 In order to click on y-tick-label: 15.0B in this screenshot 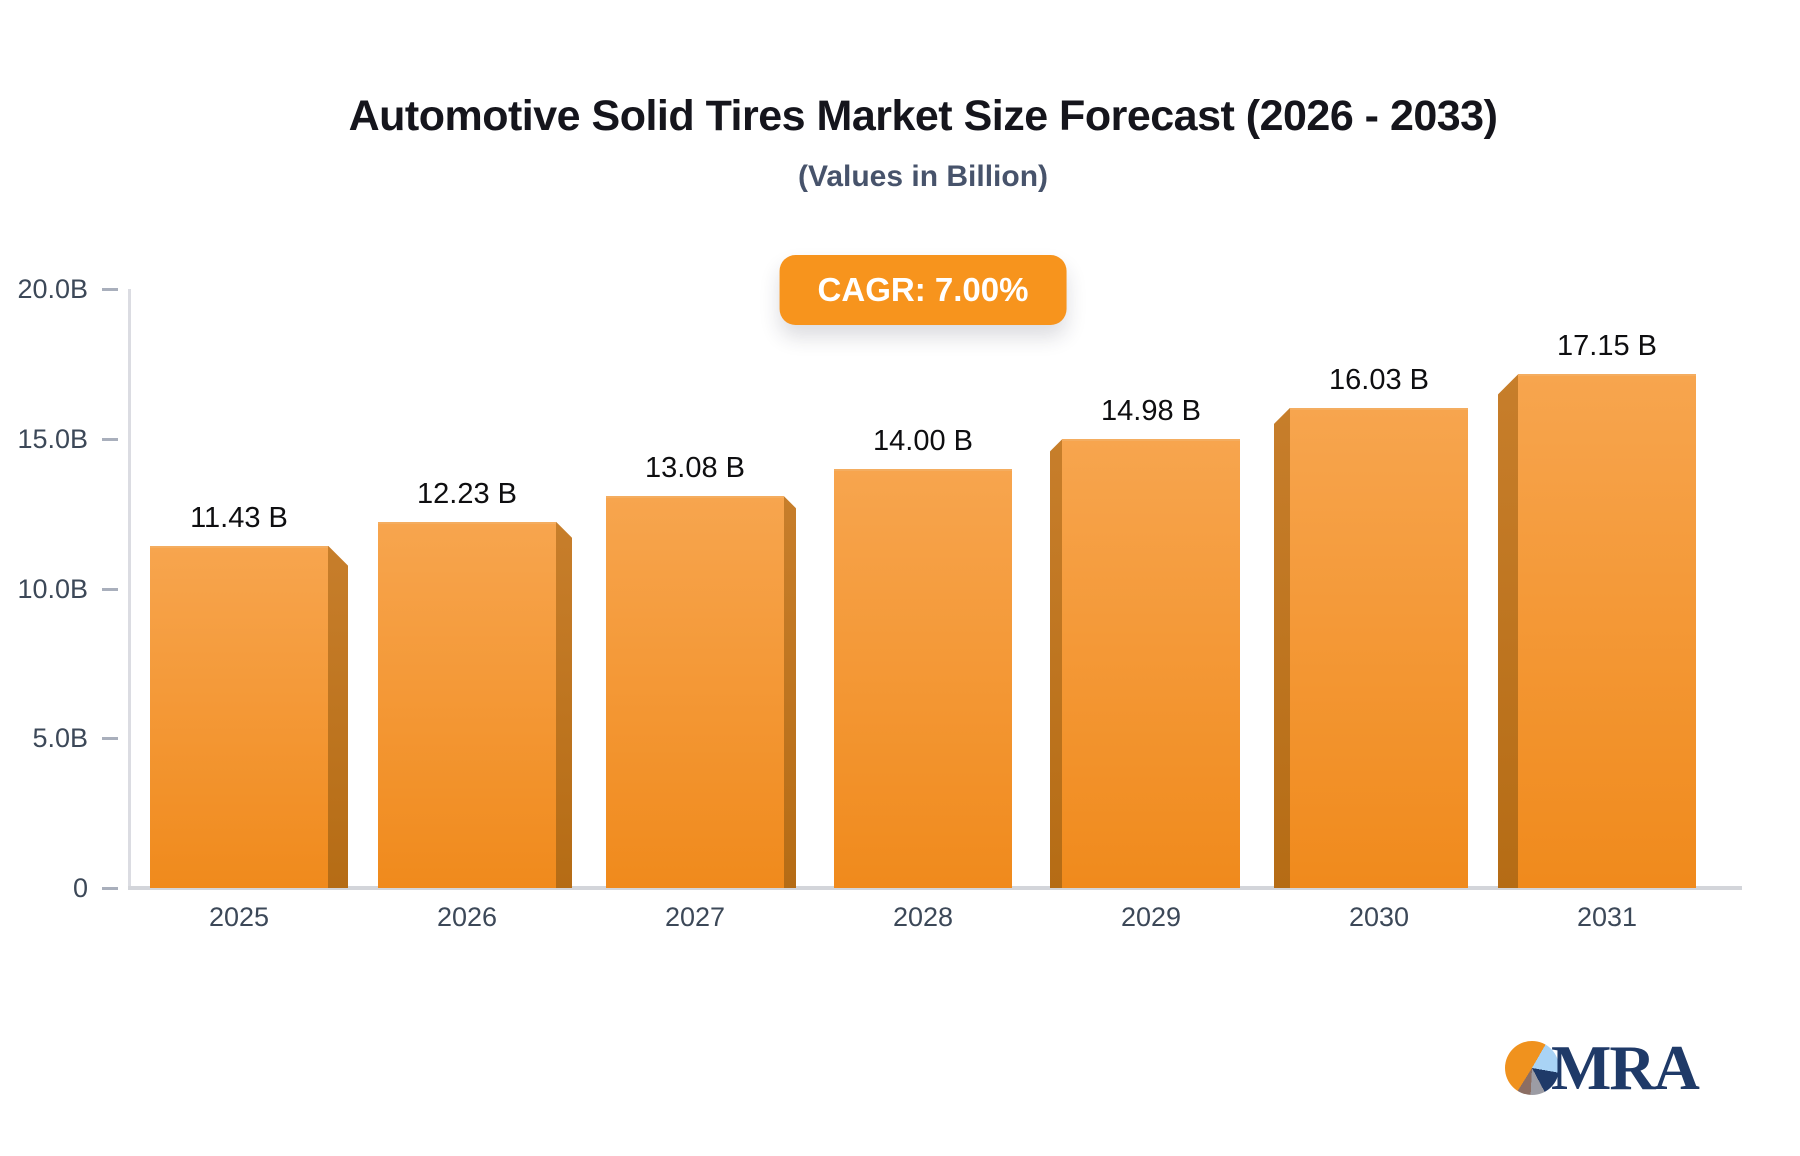, I will do `click(52, 438)`.